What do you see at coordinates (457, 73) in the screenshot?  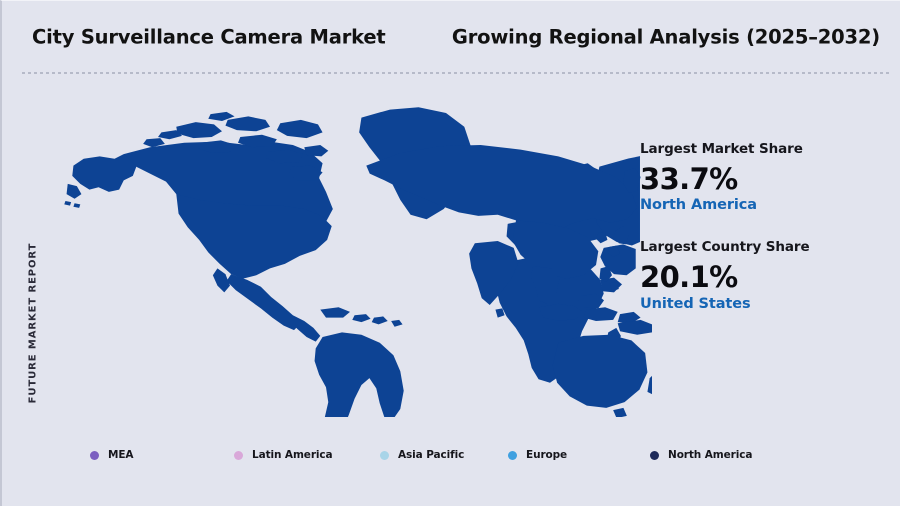 I see `header-divider` at bounding box center [457, 73].